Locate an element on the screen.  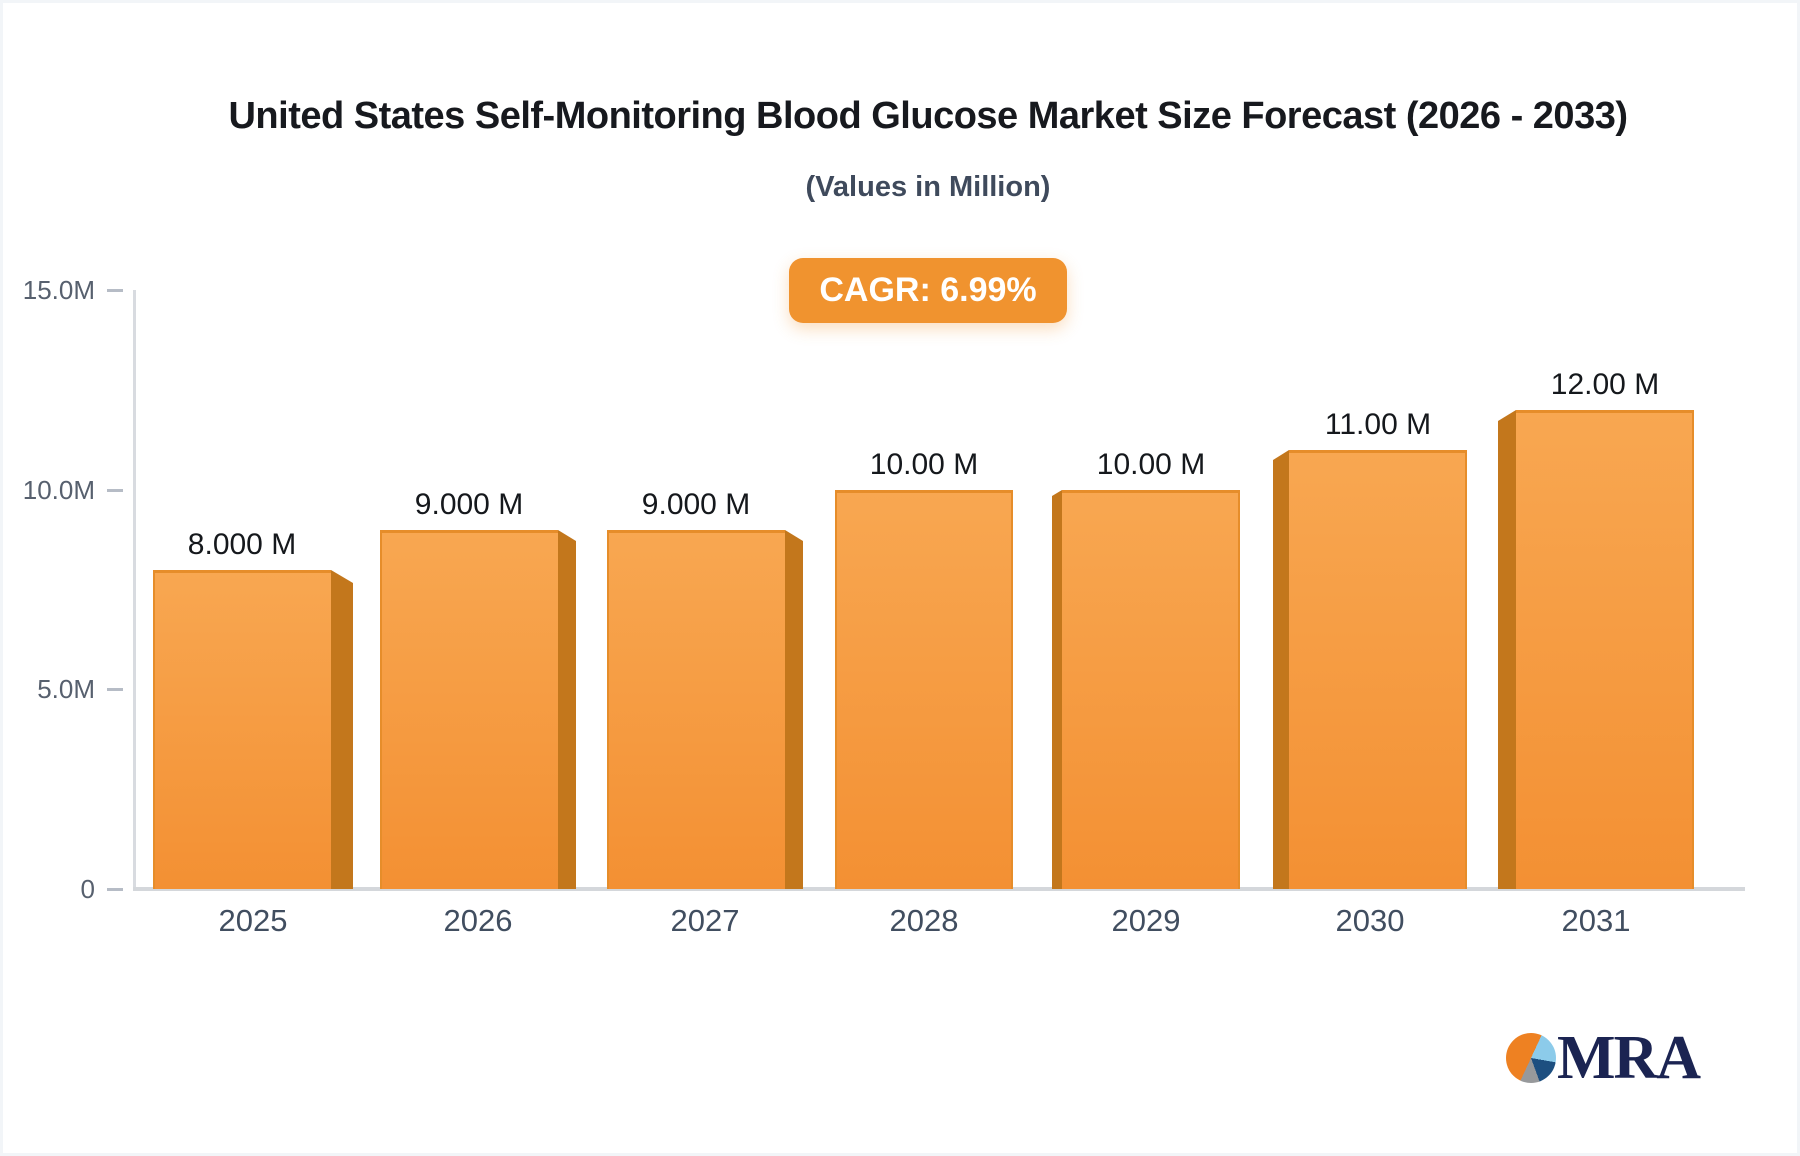
cagr-badge: CAGR: 6.99% is located at coordinates (928, 290).